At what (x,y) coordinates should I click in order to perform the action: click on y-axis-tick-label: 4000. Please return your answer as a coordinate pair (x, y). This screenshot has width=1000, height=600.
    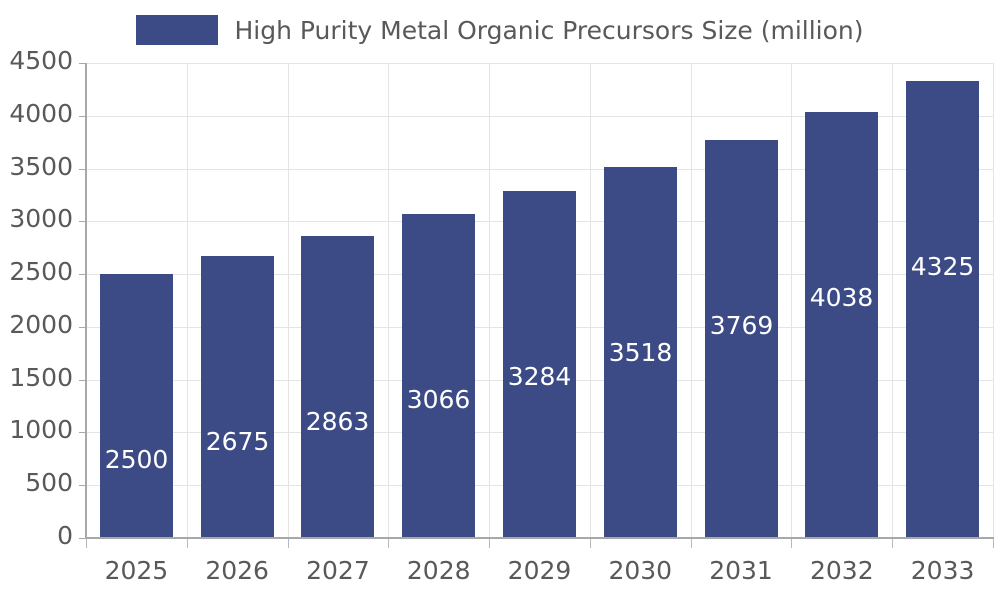
    Looking at the image, I should click on (41, 113).